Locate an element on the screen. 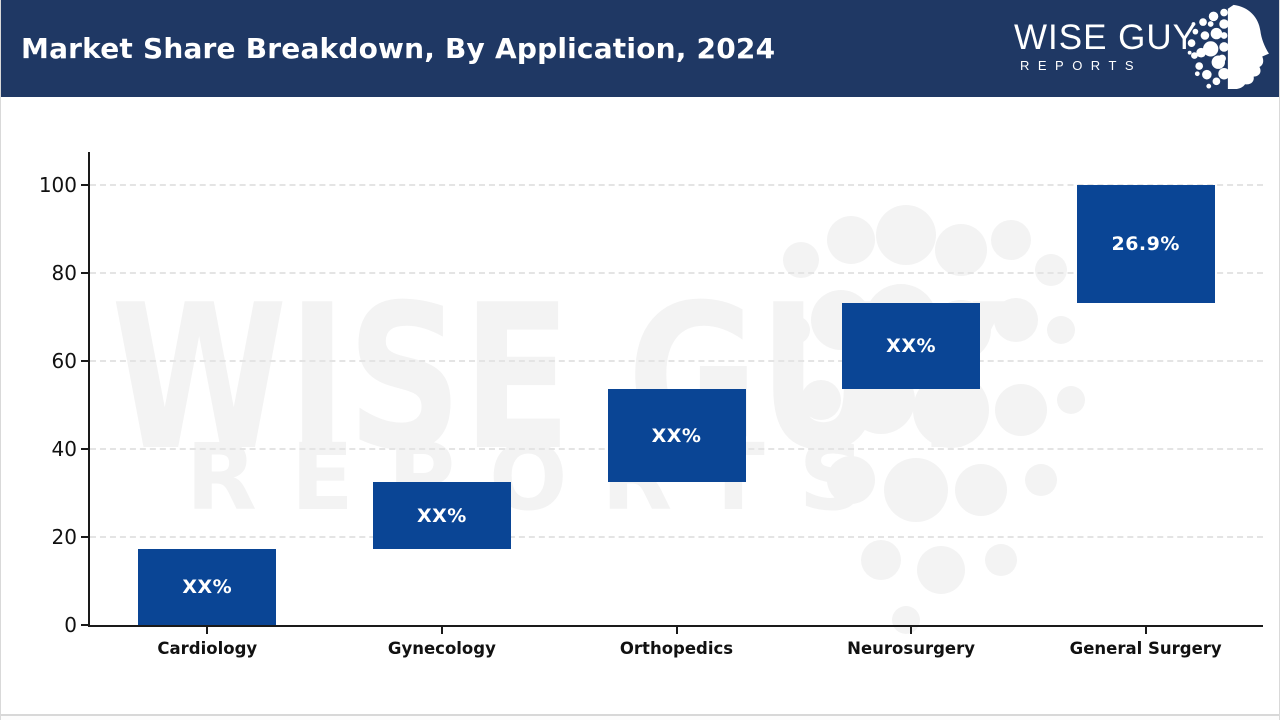 The width and height of the screenshot is (1280, 720). x-axis-label-gynecology: Gynecology is located at coordinates (441, 648).